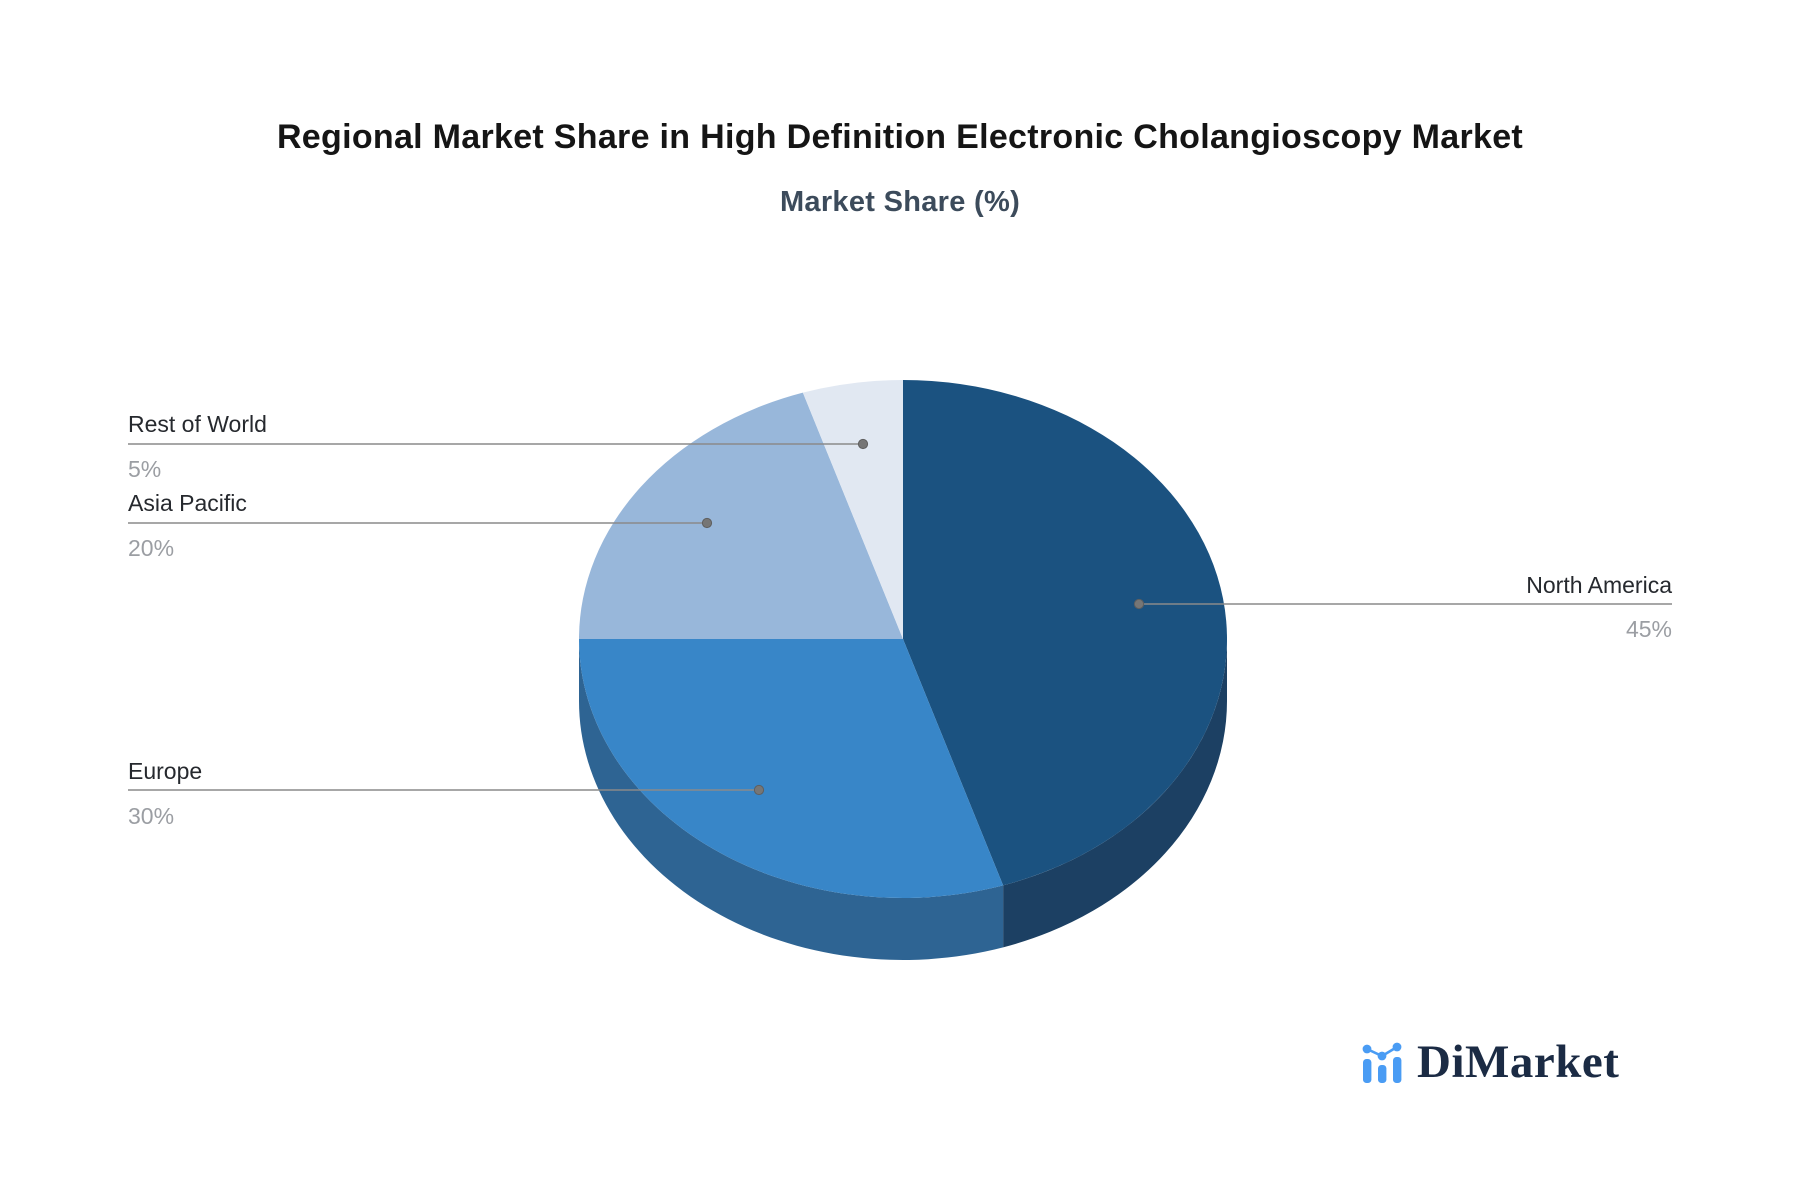 This screenshot has height=1196, width=1800. What do you see at coordinates (759, 790) in the screenshot?
I see `leader-dot-europe` at bounding box center [759, 790].